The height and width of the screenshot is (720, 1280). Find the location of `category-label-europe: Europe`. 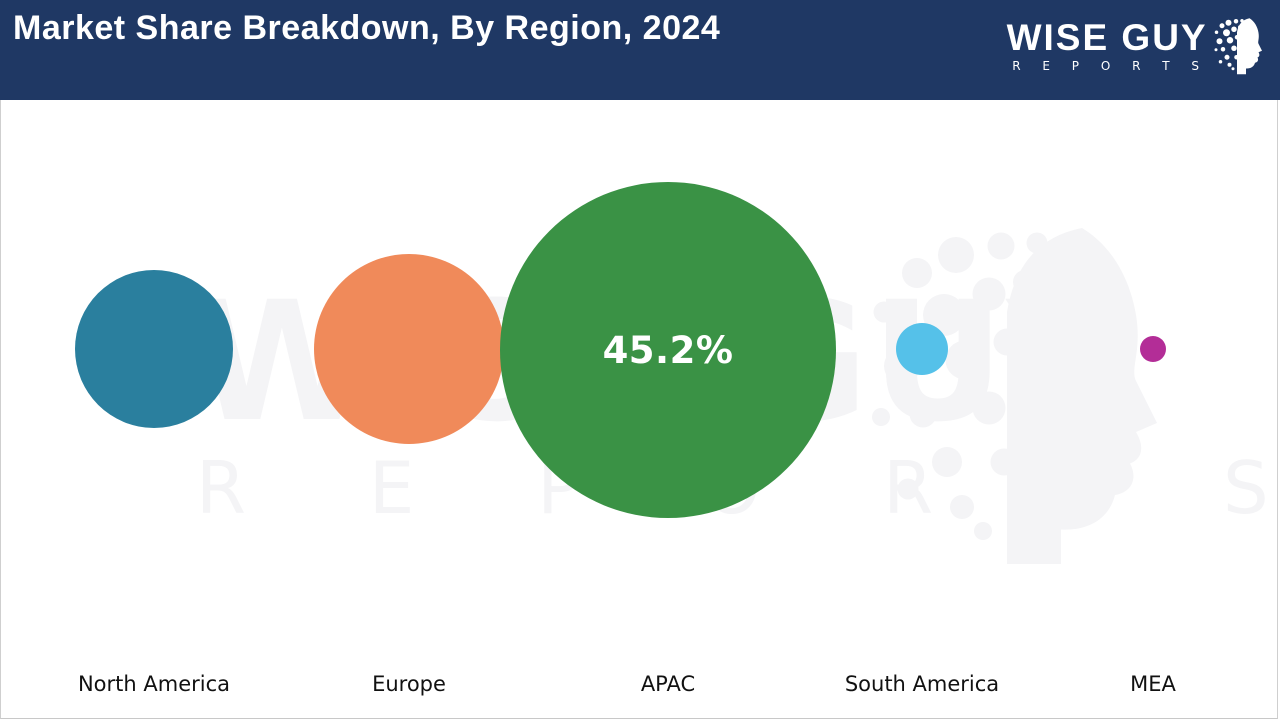

category-label-europe: Europe is located at coordinates (409, 684).